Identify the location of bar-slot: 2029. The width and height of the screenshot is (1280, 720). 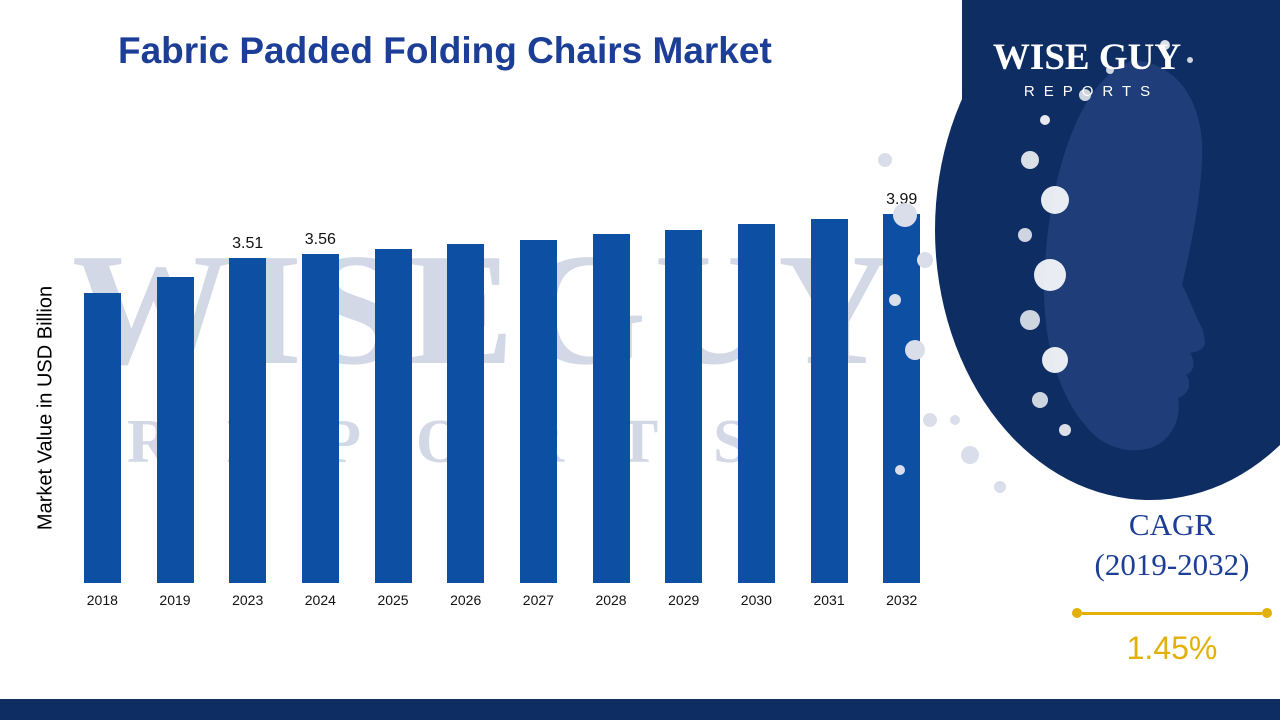
(683, 392).